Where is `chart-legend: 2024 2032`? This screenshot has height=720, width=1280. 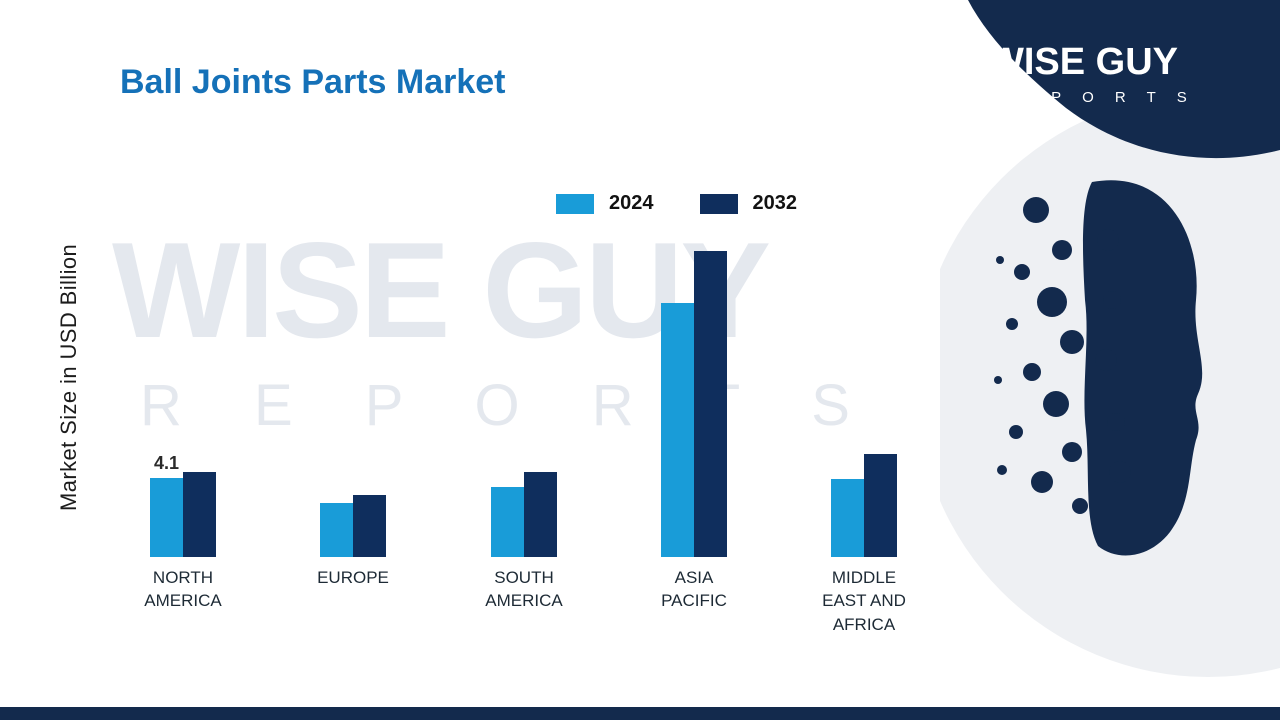
chart-legend: 2024 2032 is located at coordinates (676, 203).